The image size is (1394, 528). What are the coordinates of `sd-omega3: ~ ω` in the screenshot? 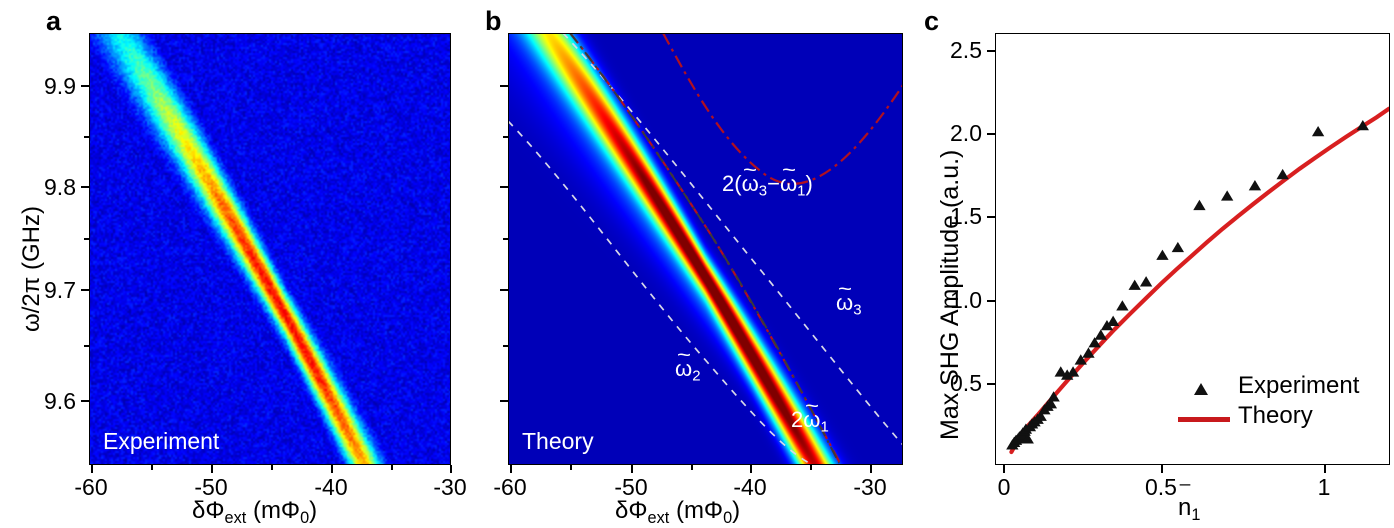 It's located at (750, 177).